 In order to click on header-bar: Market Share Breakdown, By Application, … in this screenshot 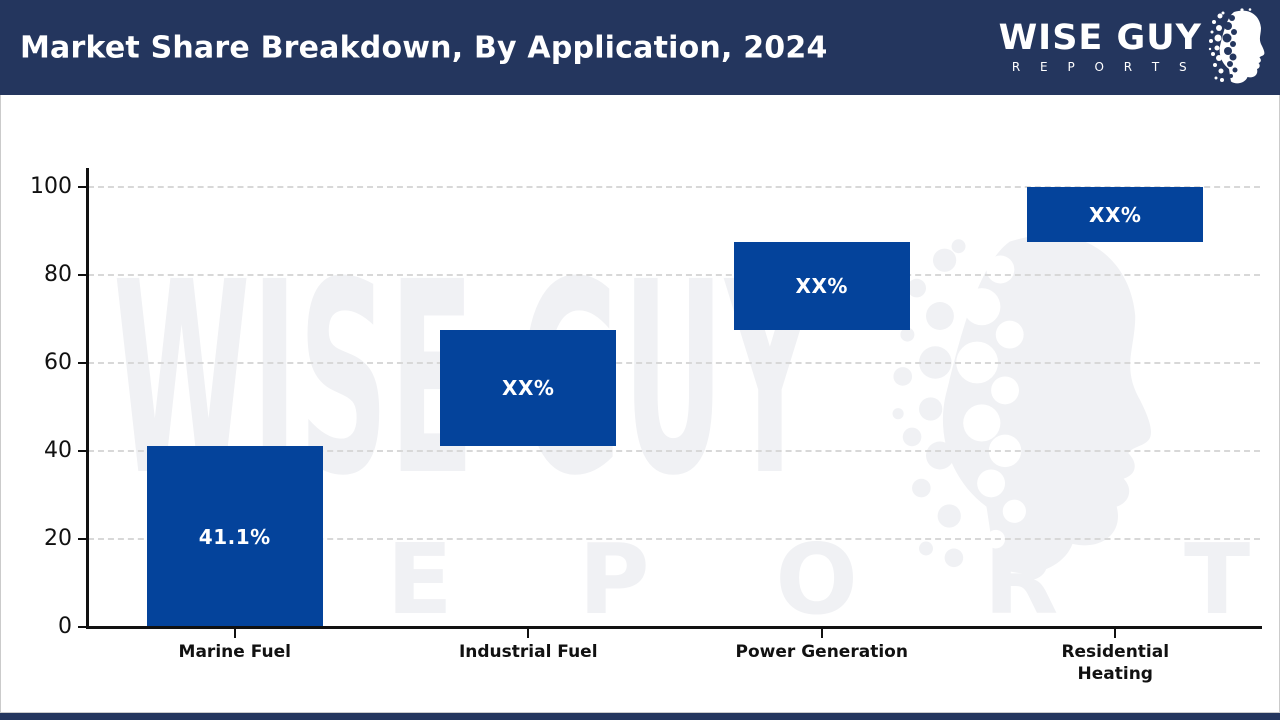, I will do `click(640, 47)`.